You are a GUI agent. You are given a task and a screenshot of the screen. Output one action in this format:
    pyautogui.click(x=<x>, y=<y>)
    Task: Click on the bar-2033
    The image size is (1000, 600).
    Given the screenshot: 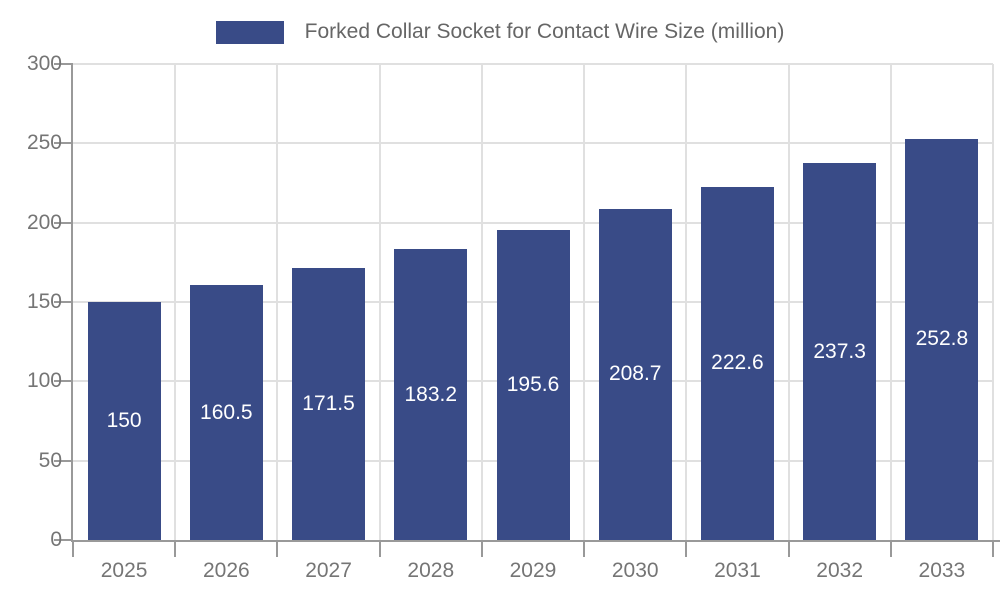 What is the action you would take?
    pyautogui.click(x=942, y=339)
    